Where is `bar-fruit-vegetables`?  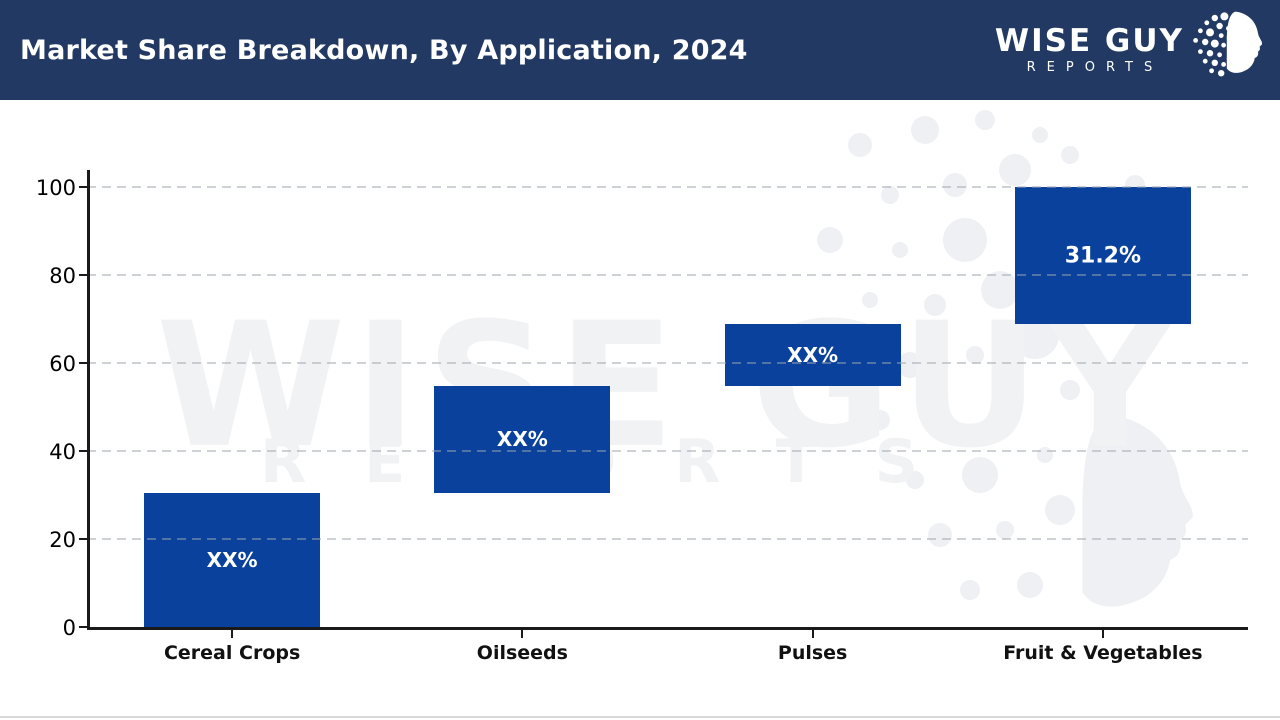
bar-fruit-vegetables is located at coordinates (1102, 256).